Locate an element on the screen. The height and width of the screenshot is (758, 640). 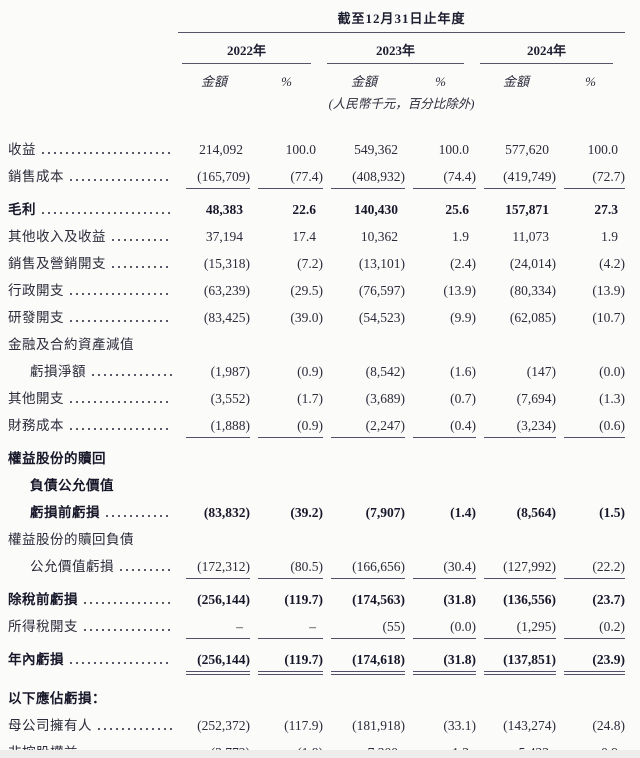
row-label-cell: 財務成本 is located at coordinates (93, 426).